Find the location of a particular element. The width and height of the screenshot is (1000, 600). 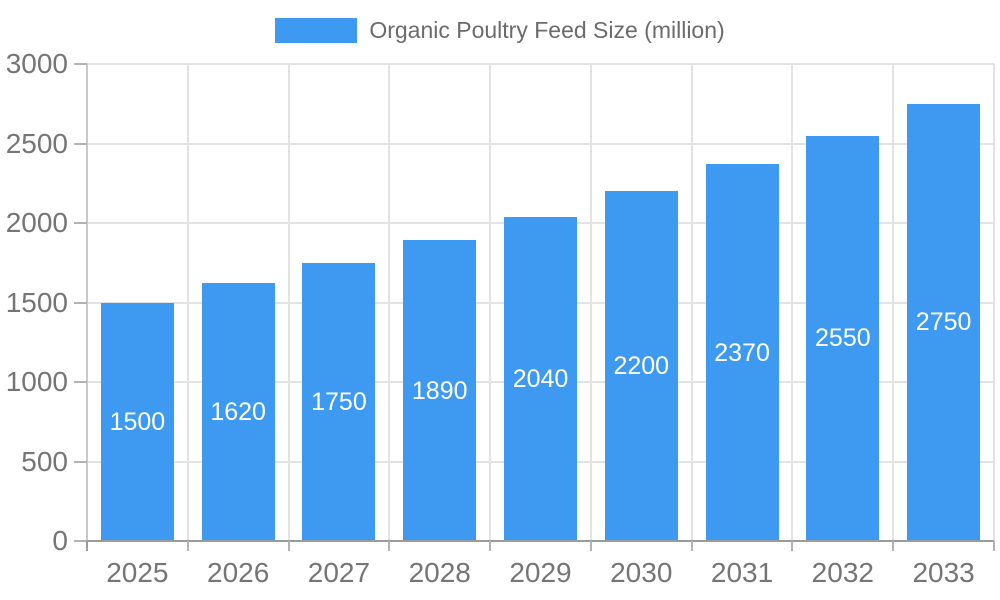

bar-2029: 2040 is located at coordinates (540, 378).